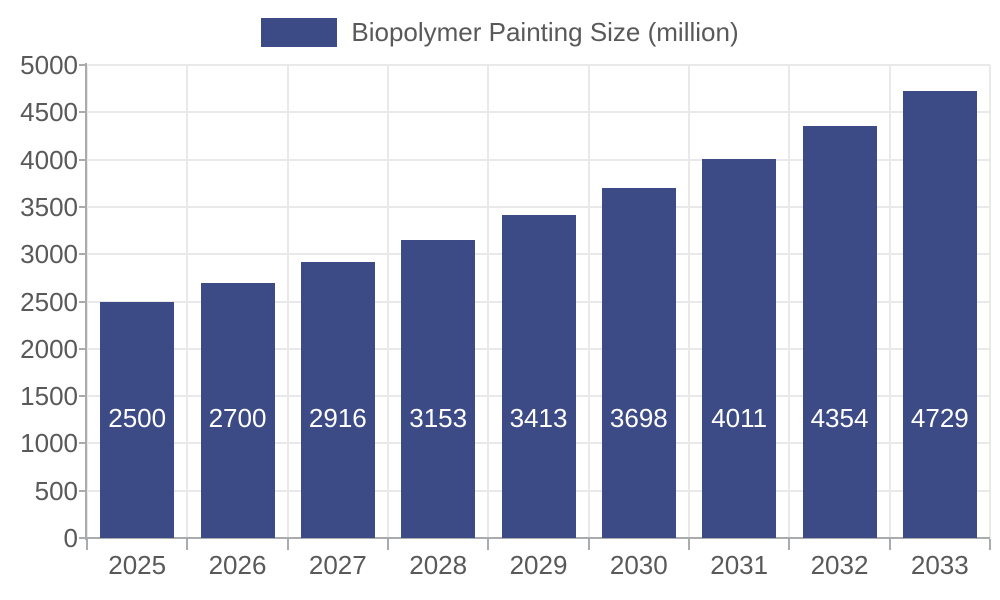  Describe the element at coordinates (237, 418) in the screenshot. I see `bar-value-label: 2700` at that location.